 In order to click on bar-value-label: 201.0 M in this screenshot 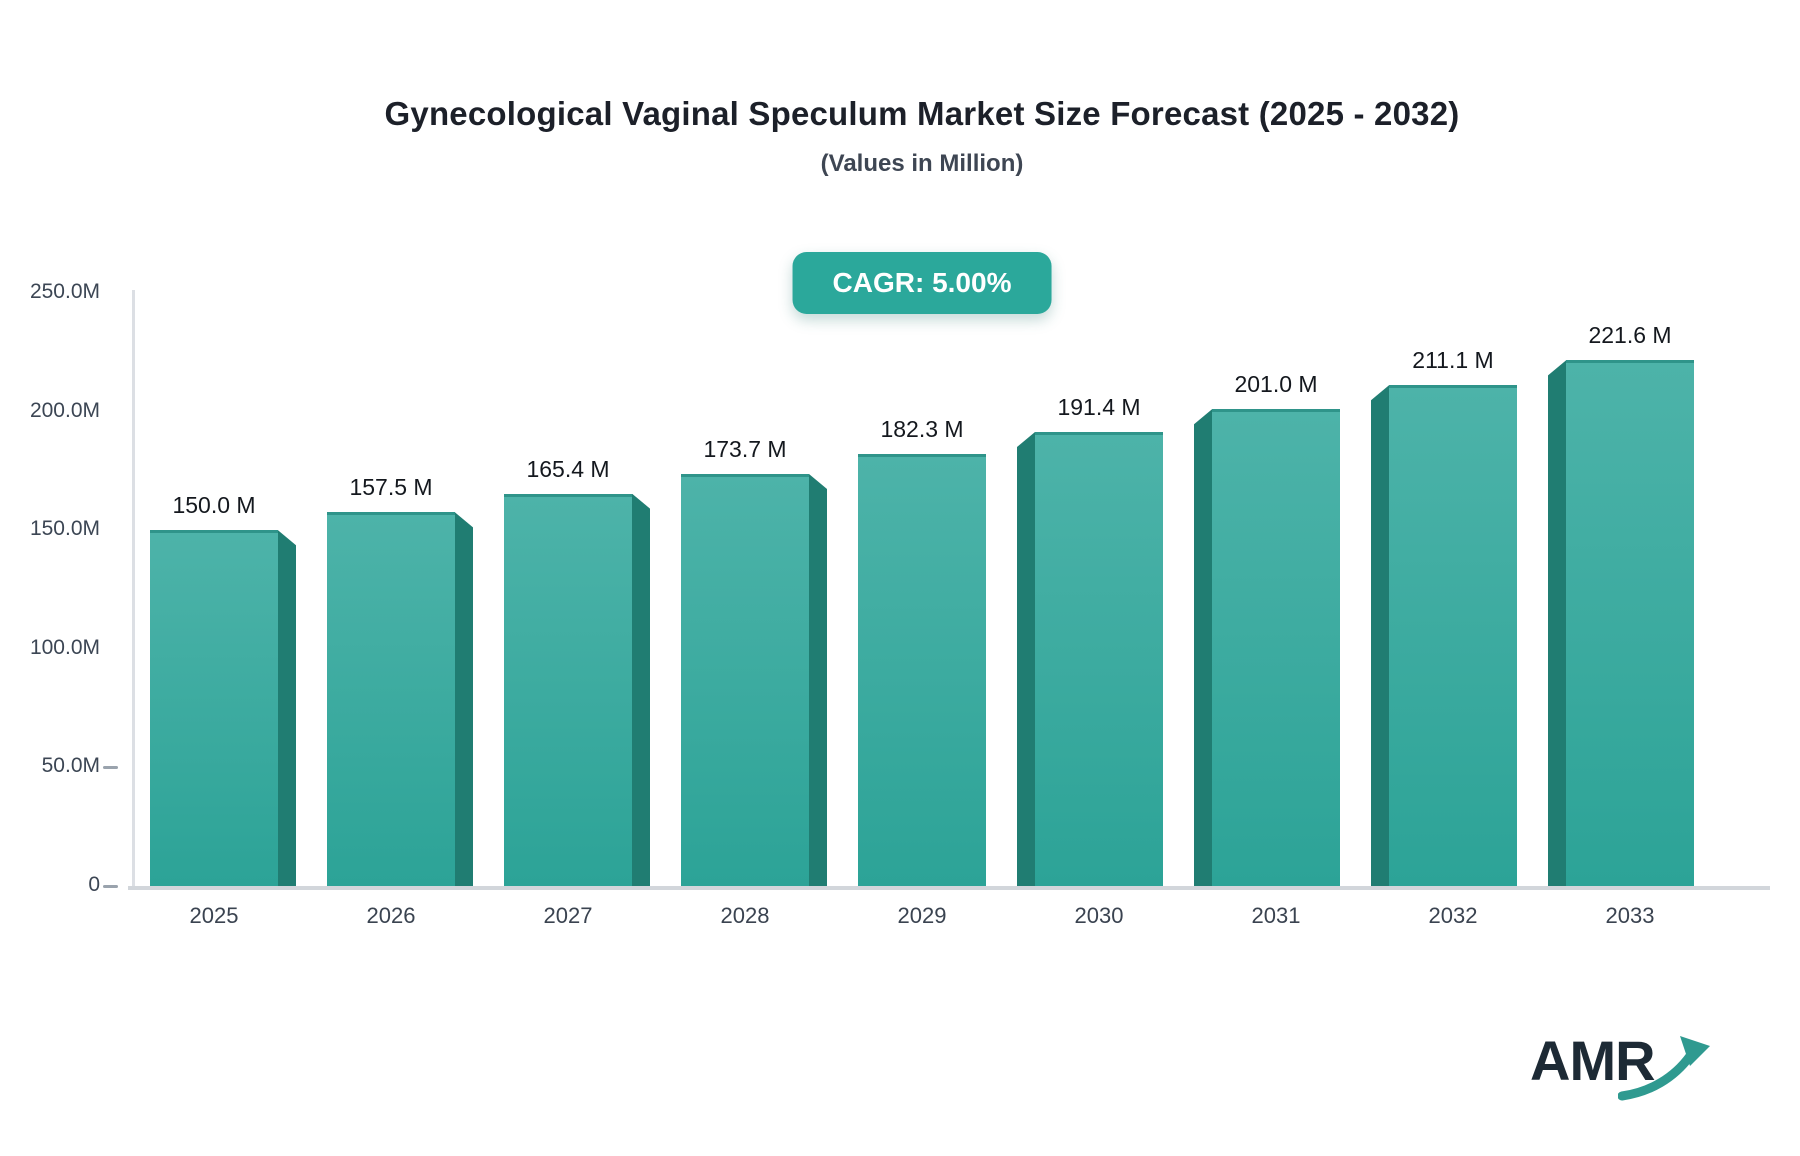, I will do `click(1276, 384)`.